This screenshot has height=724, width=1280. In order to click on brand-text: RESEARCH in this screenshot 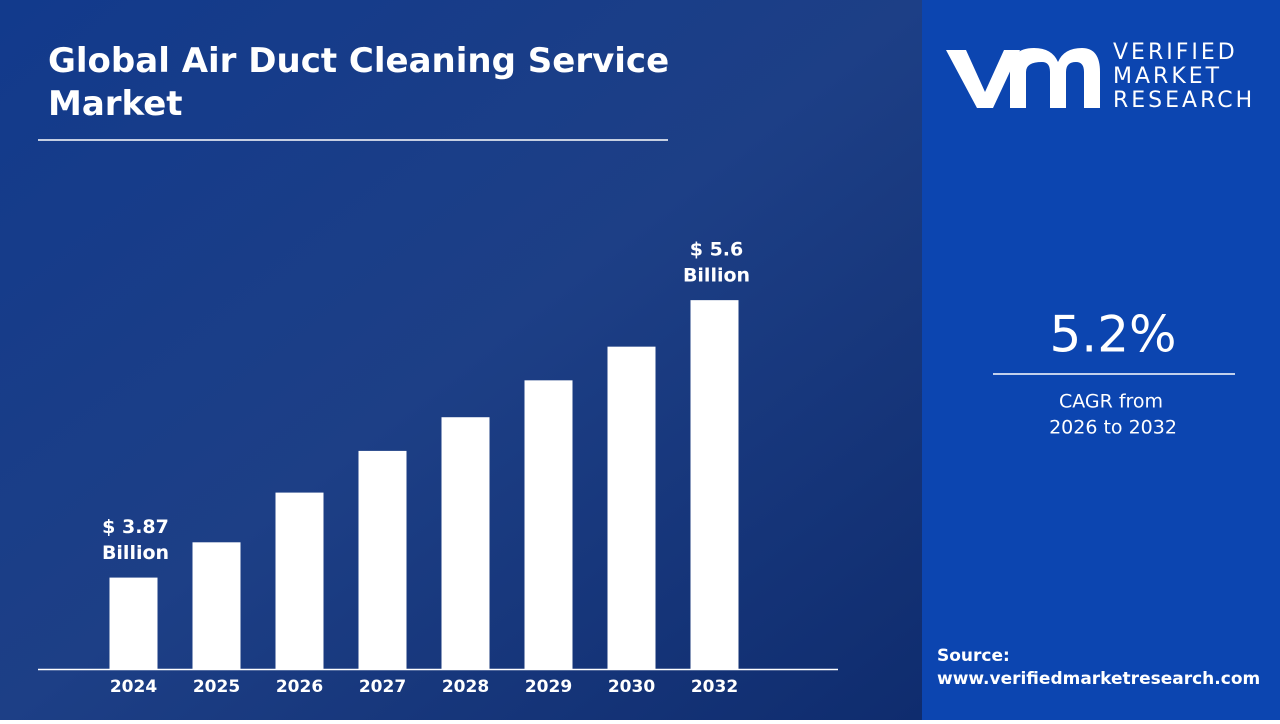, I will do `click(1184, 100)`.